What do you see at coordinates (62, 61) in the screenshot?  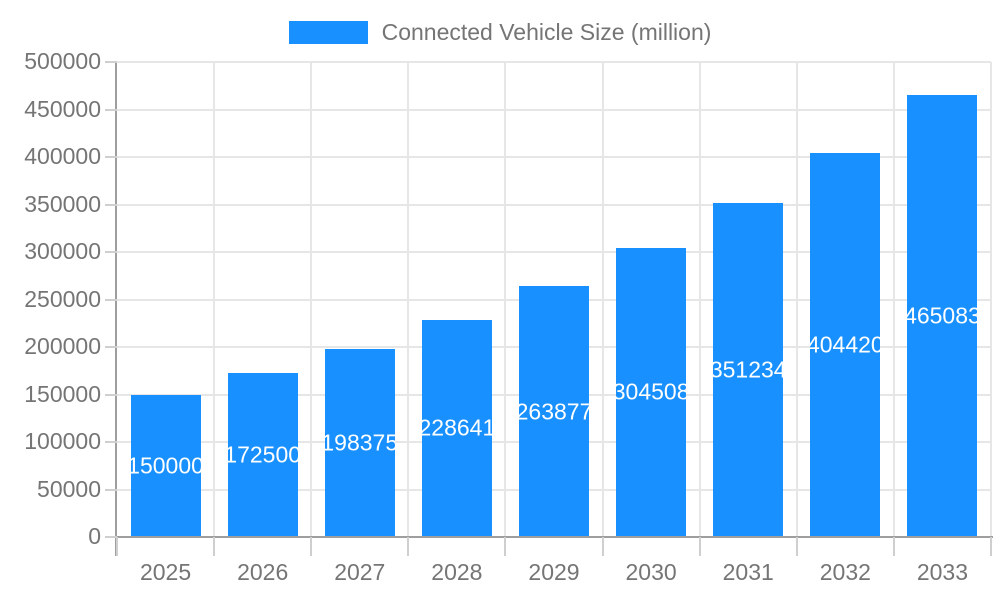 I see `y-tick-label: 500000` at bounding box center [62, 61].